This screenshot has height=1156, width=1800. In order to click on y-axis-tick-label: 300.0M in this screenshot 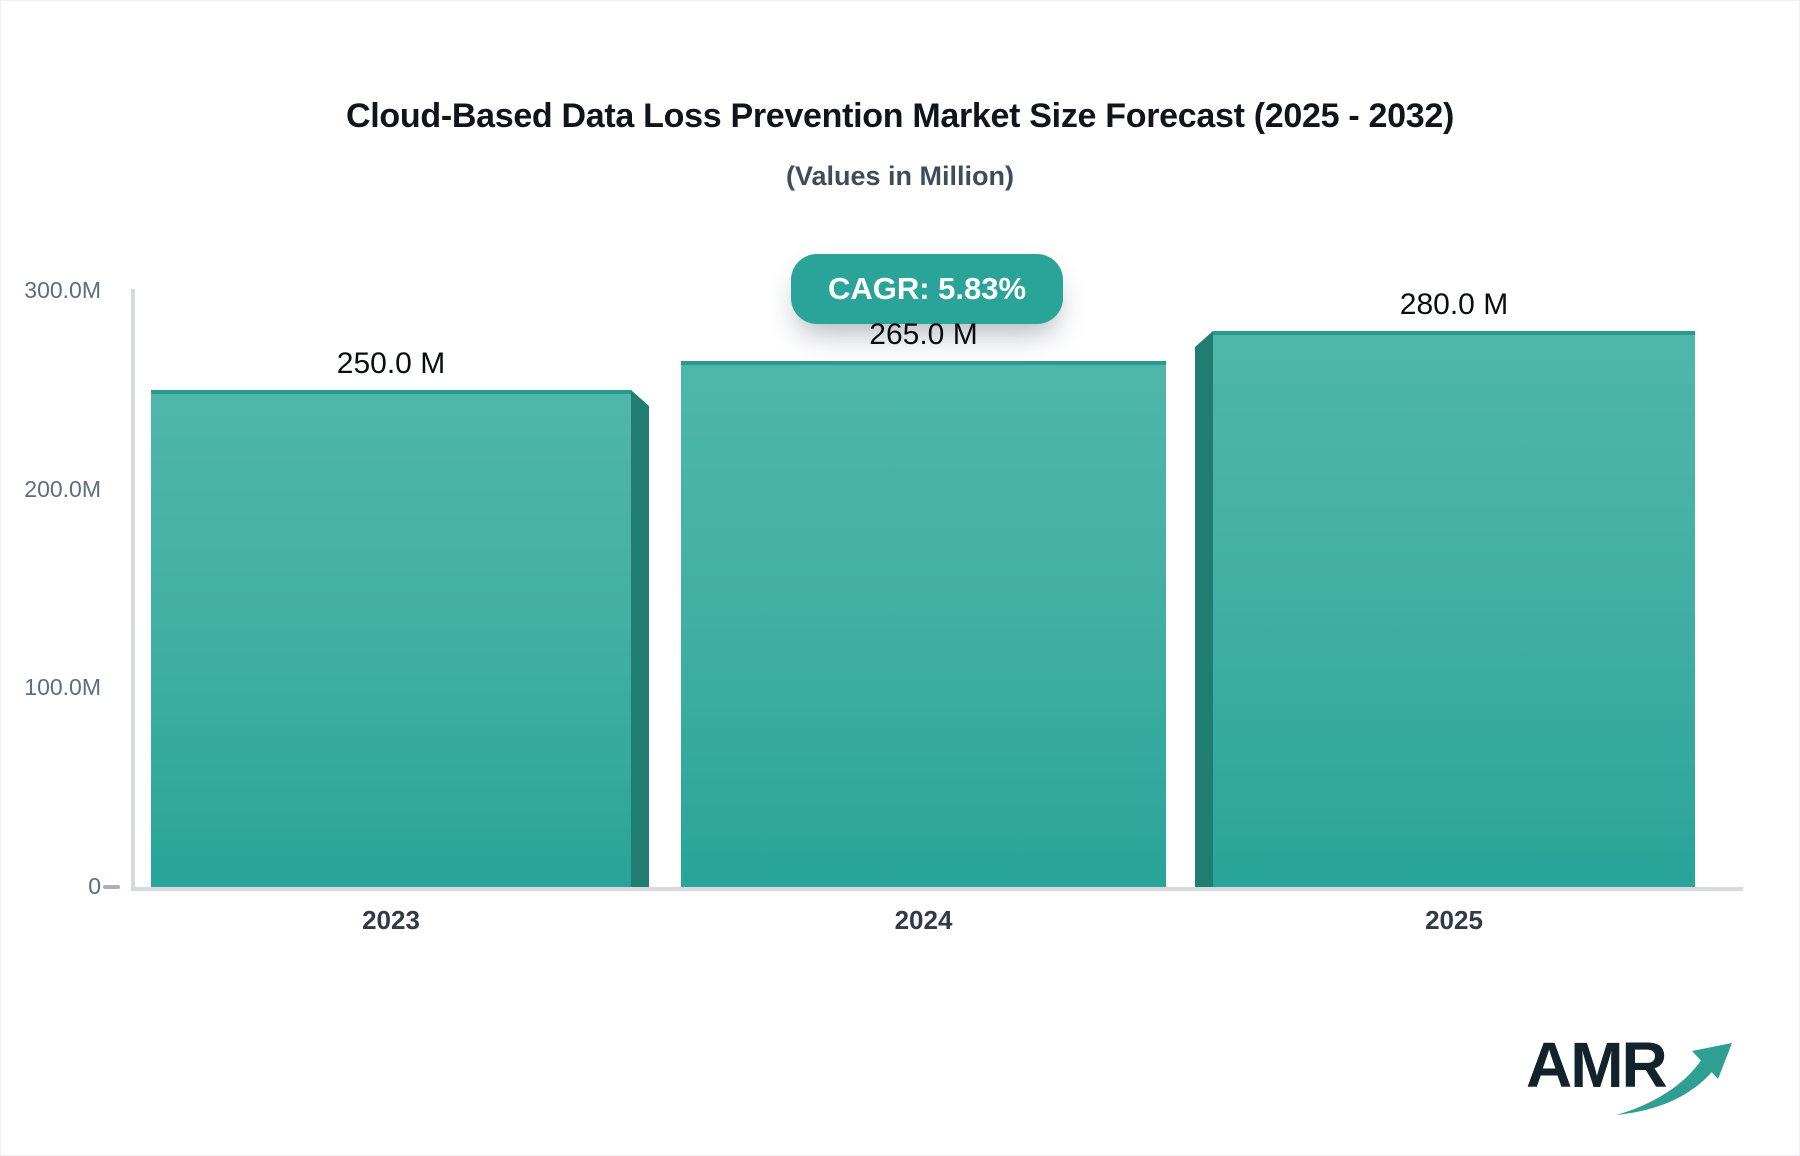, I will do `click(62, 290)`.